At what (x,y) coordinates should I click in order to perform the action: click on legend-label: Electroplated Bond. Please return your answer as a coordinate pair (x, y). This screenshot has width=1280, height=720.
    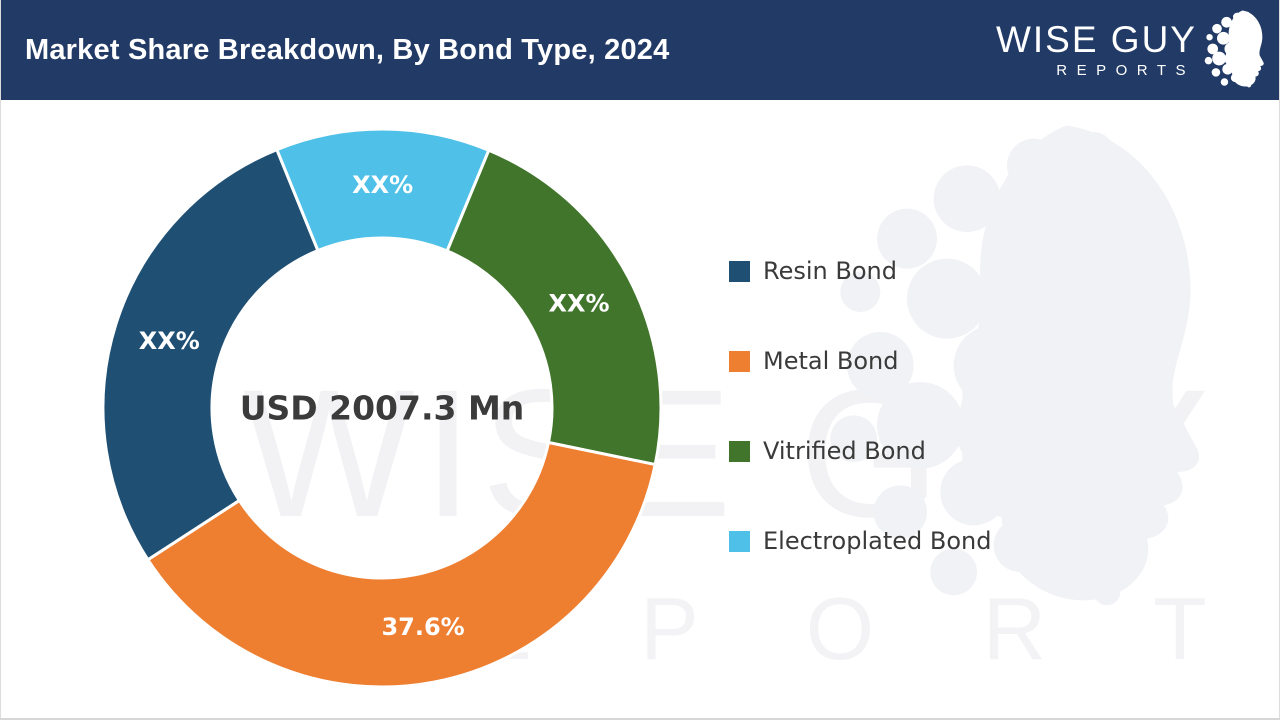
    Looking at the image, I should click on (877, 541).